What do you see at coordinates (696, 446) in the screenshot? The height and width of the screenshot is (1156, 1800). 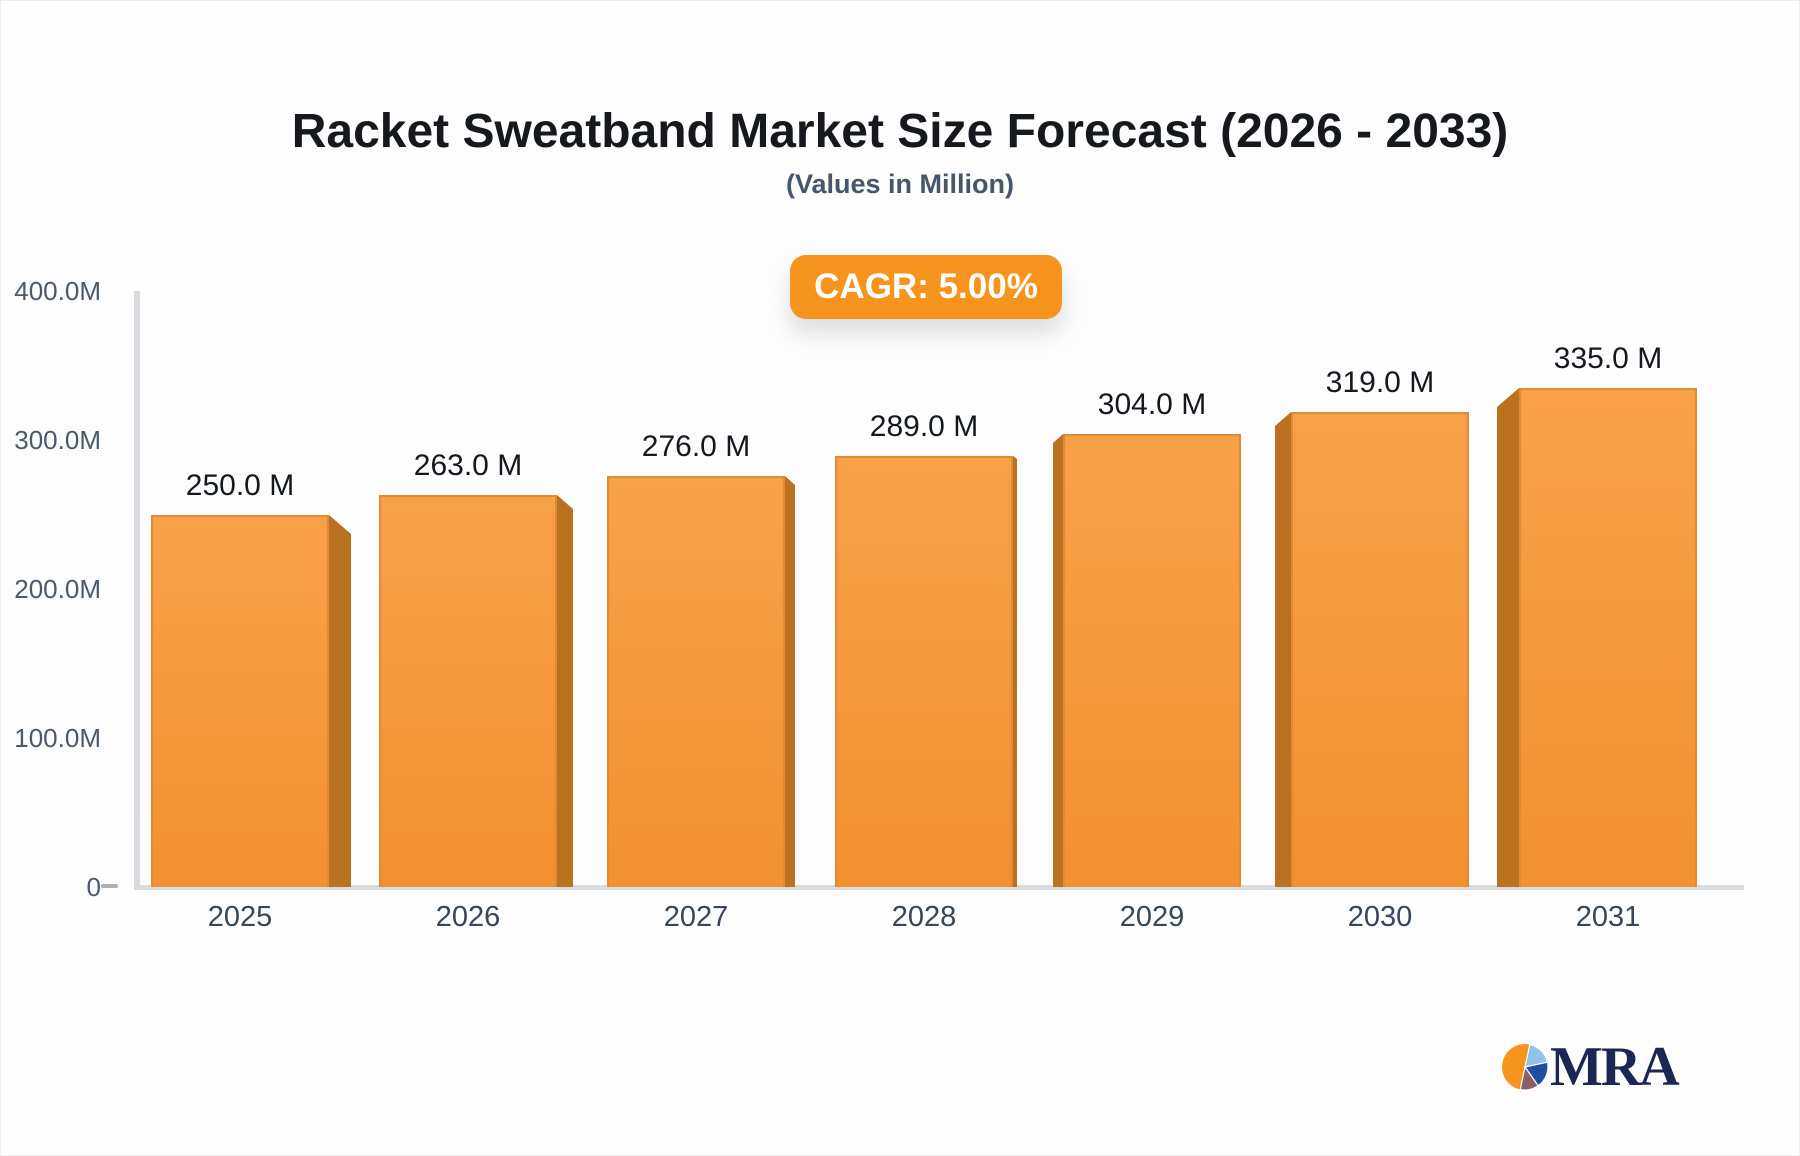 I see `bar-value-label: 276.0 M` at bounding box center [696, 446].